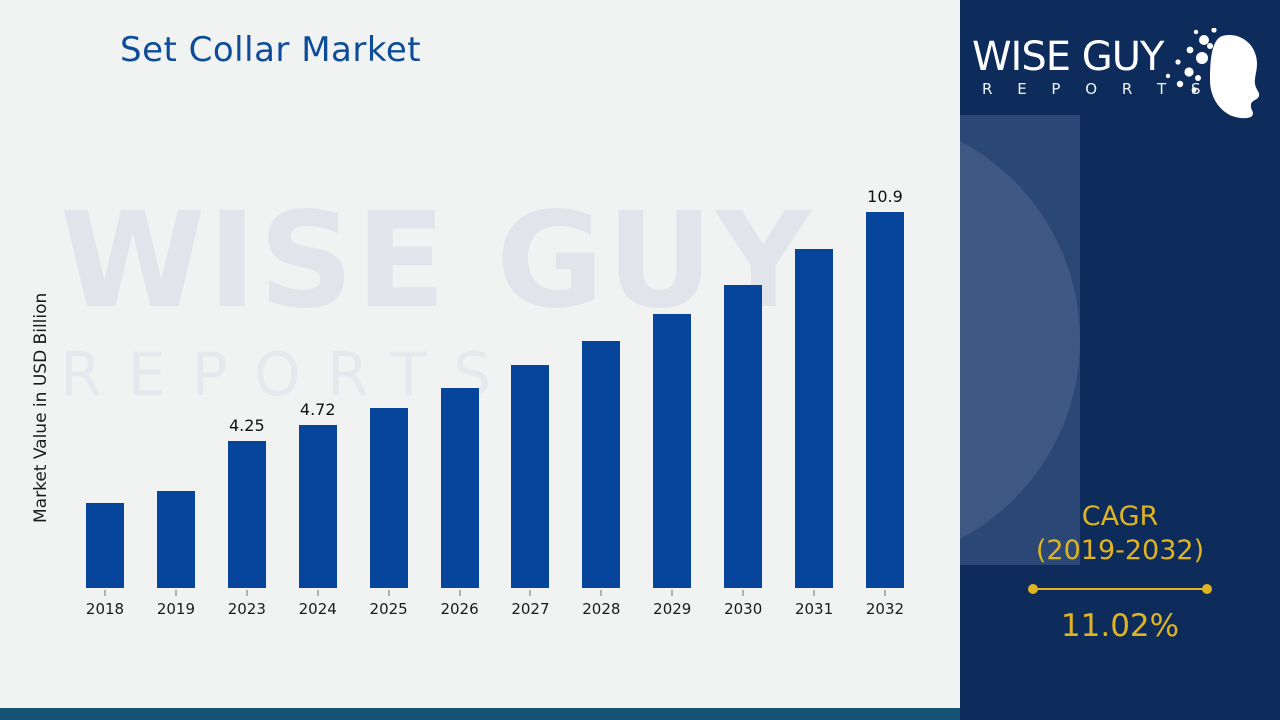 This screenshot has height=720, width=1280. What do you see at coordinates (175, 609) in the screenshot?
I see `x-axis-tick-label: 2019` at bounding box center [175, 609].